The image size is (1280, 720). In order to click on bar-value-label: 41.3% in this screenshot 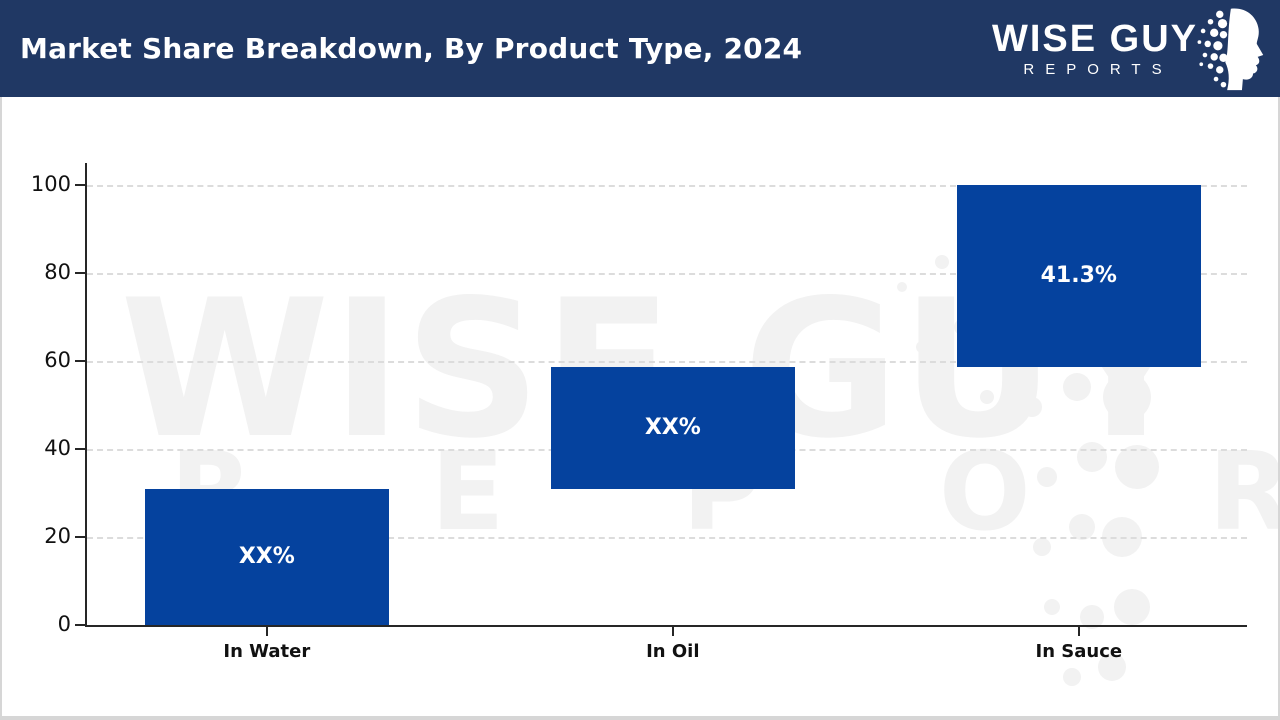, I will do `click(1078, 276)`.